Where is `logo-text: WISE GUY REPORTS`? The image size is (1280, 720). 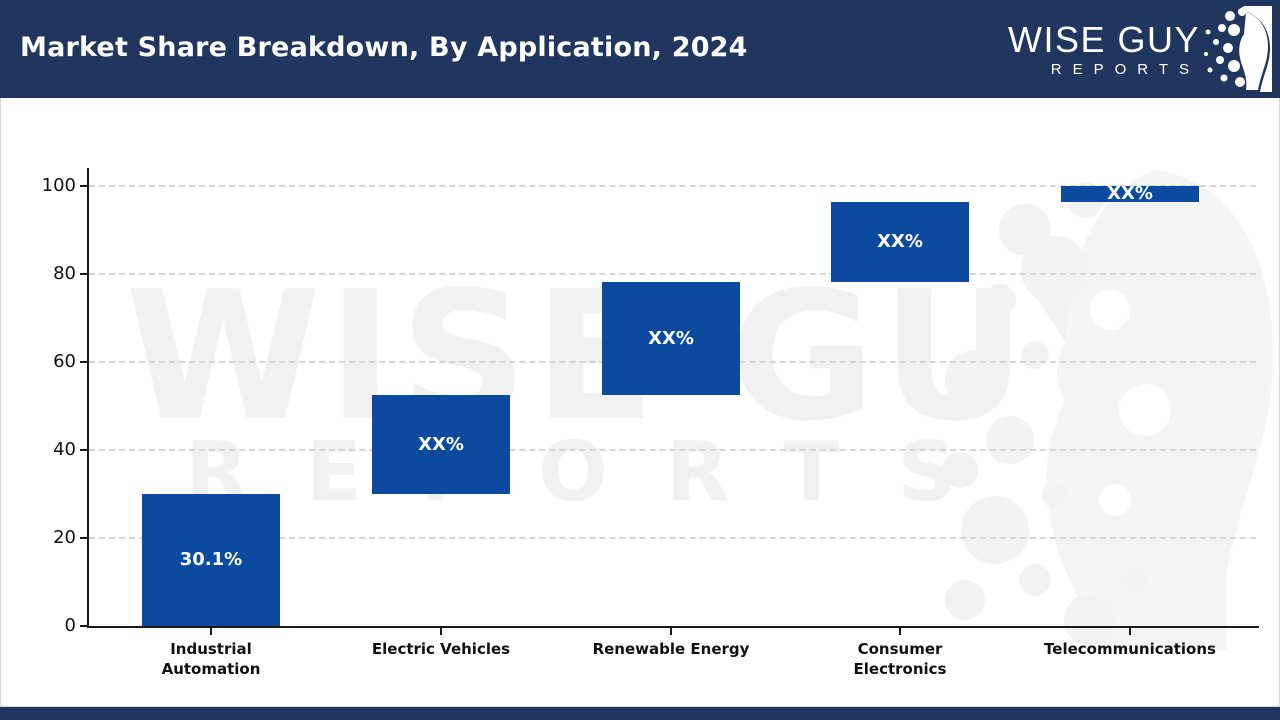
logo-text: WISE GUY REPORTS is located at coordinates (1104, 51).